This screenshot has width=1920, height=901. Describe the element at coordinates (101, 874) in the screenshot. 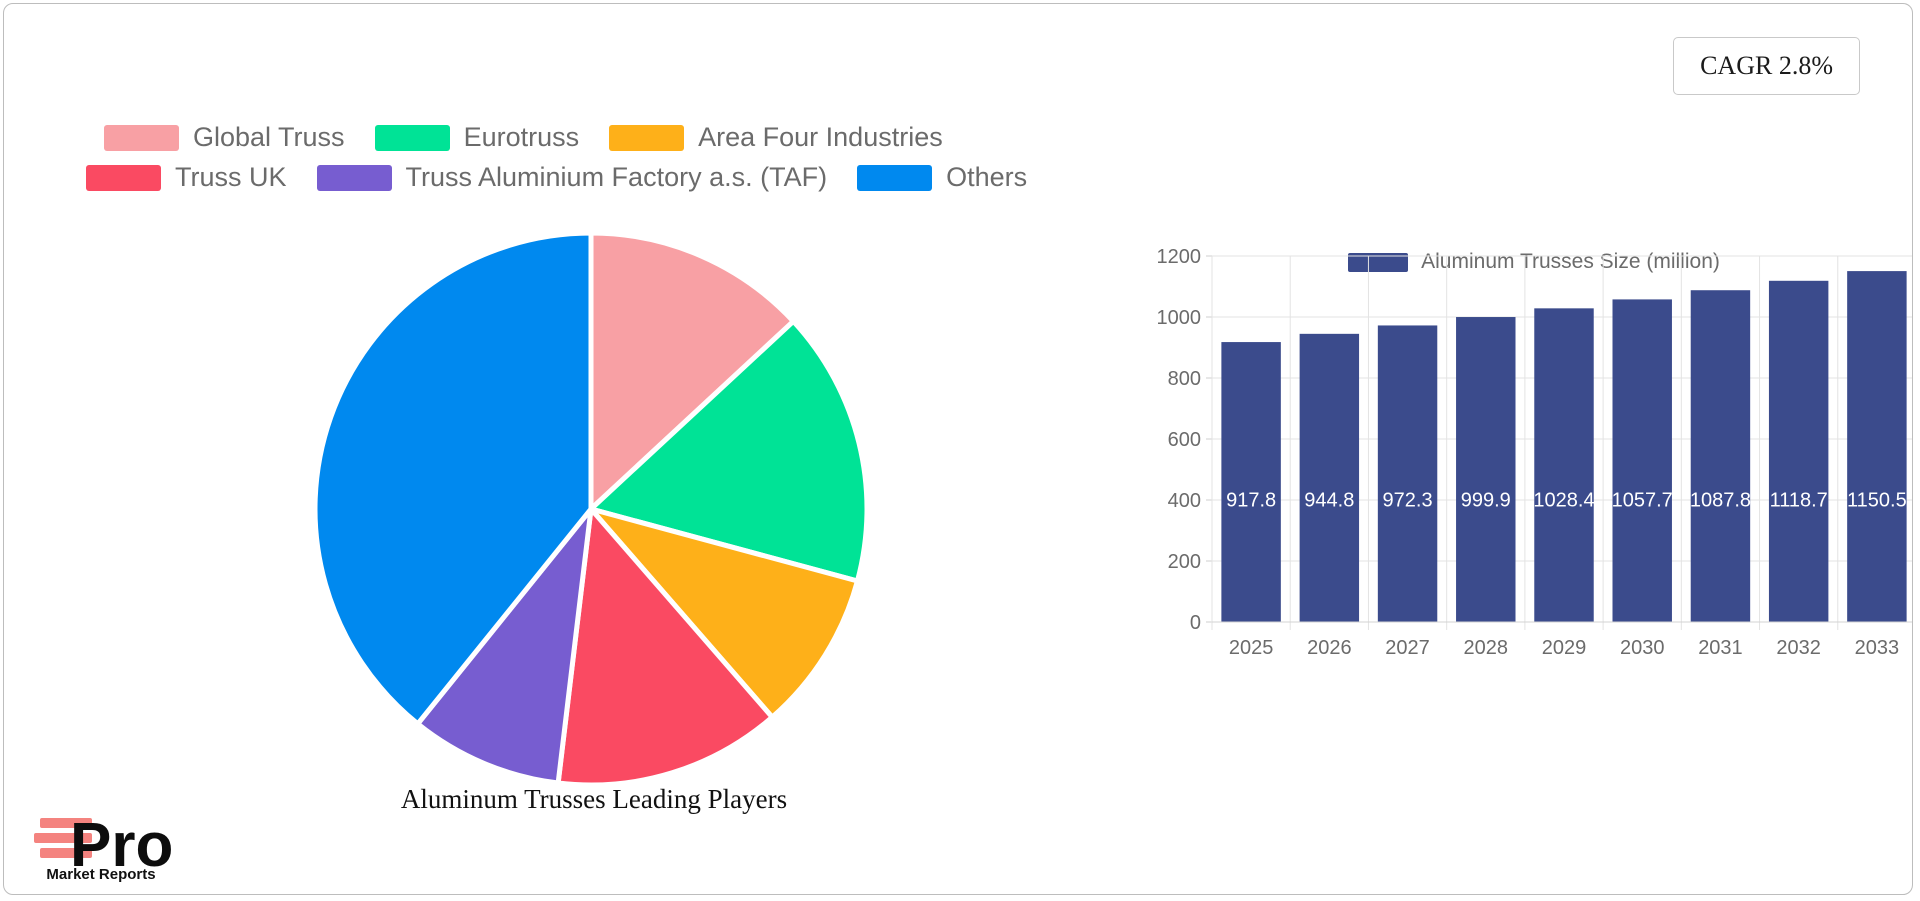

I see `logo-subtitle: Market Reports` at that location.